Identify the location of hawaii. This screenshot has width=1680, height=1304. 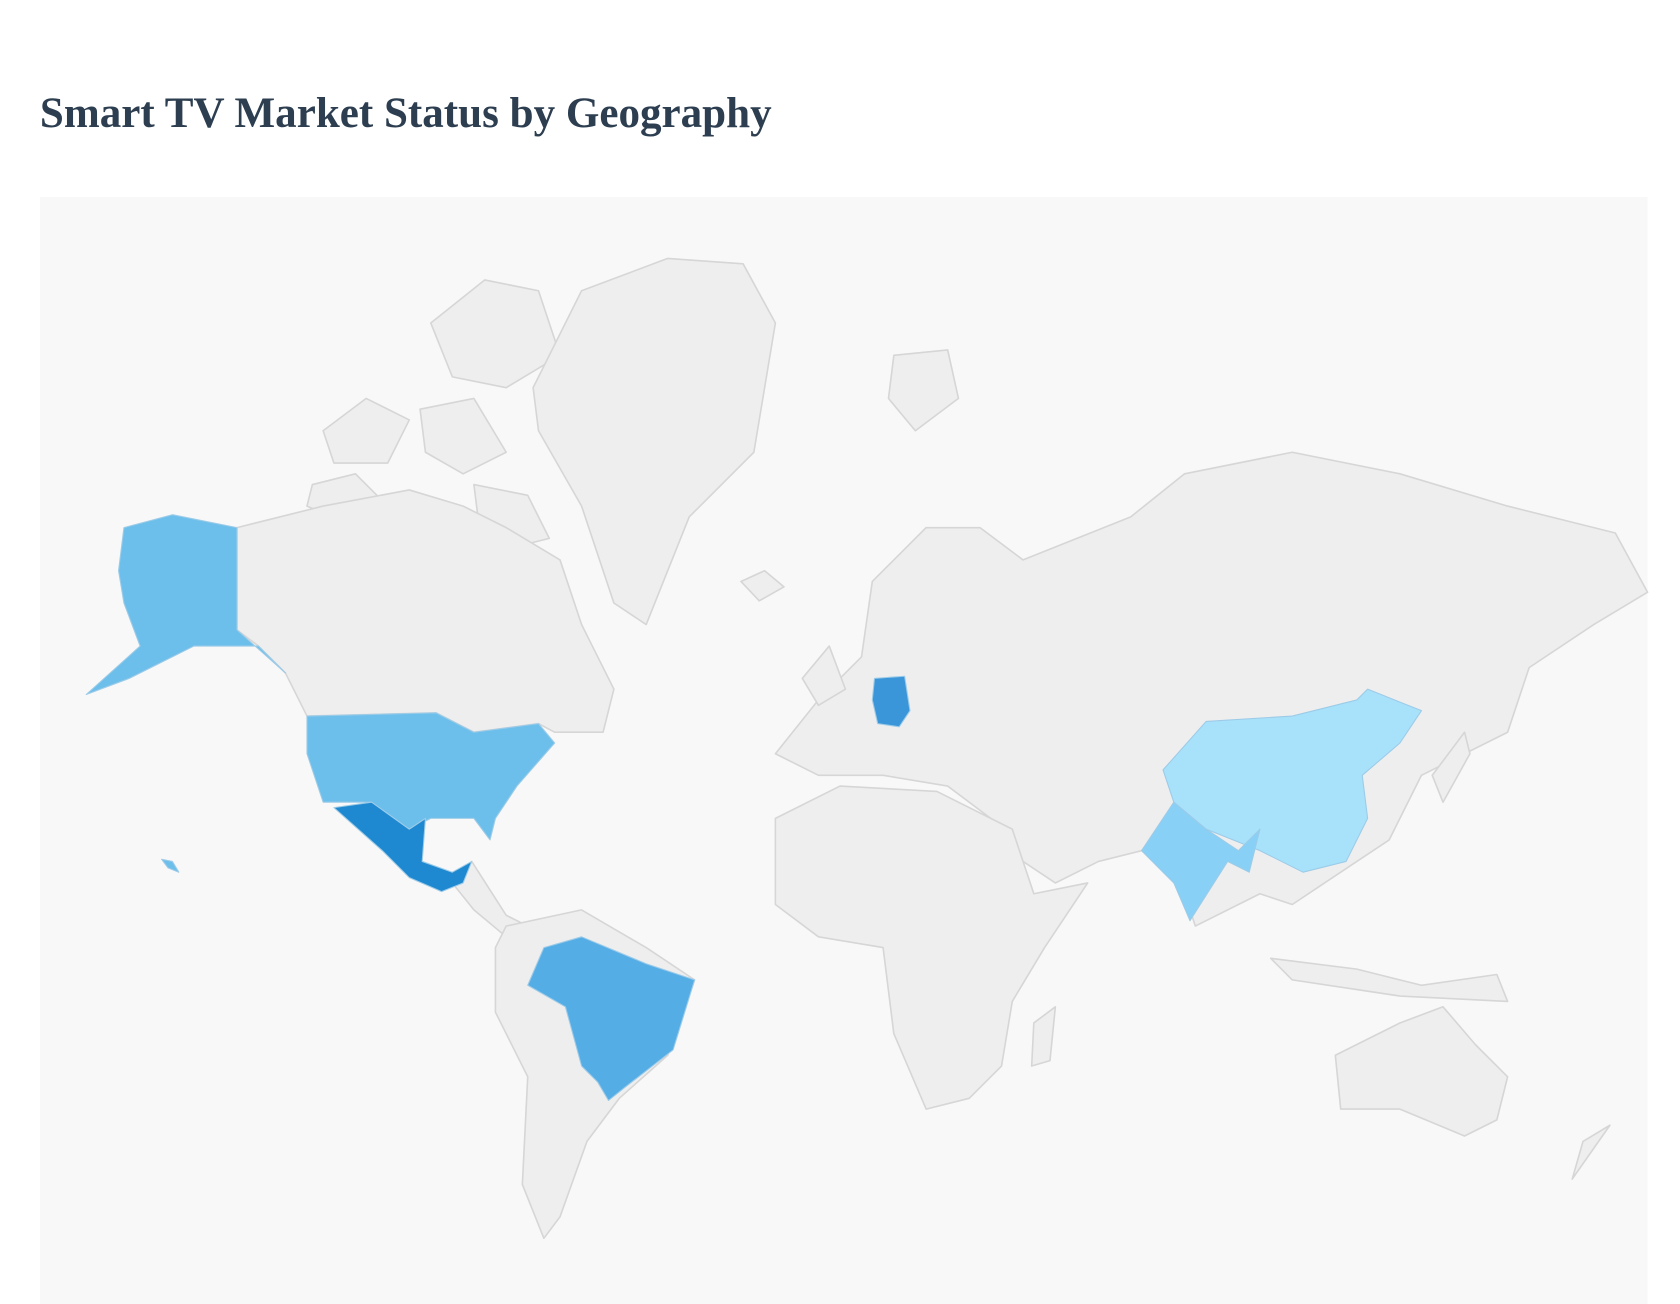
(170, 865).